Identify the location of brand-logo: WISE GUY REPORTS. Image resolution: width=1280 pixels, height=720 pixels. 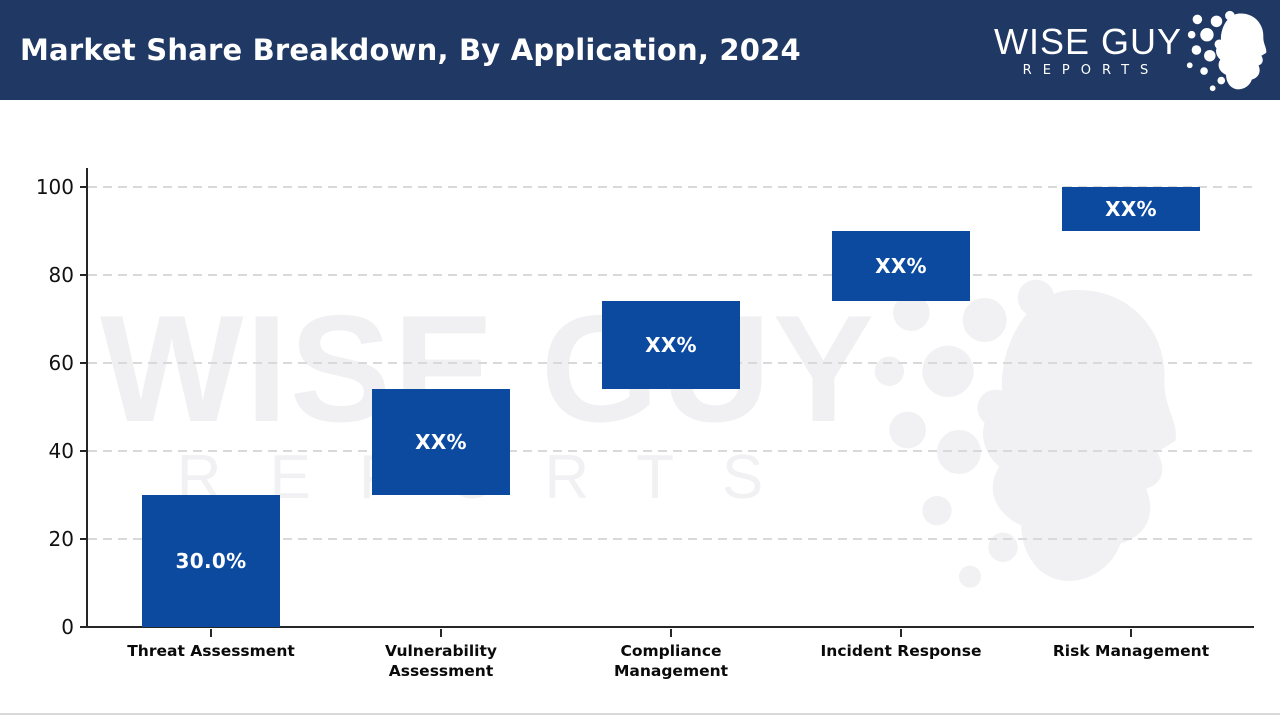
(1132, 50).